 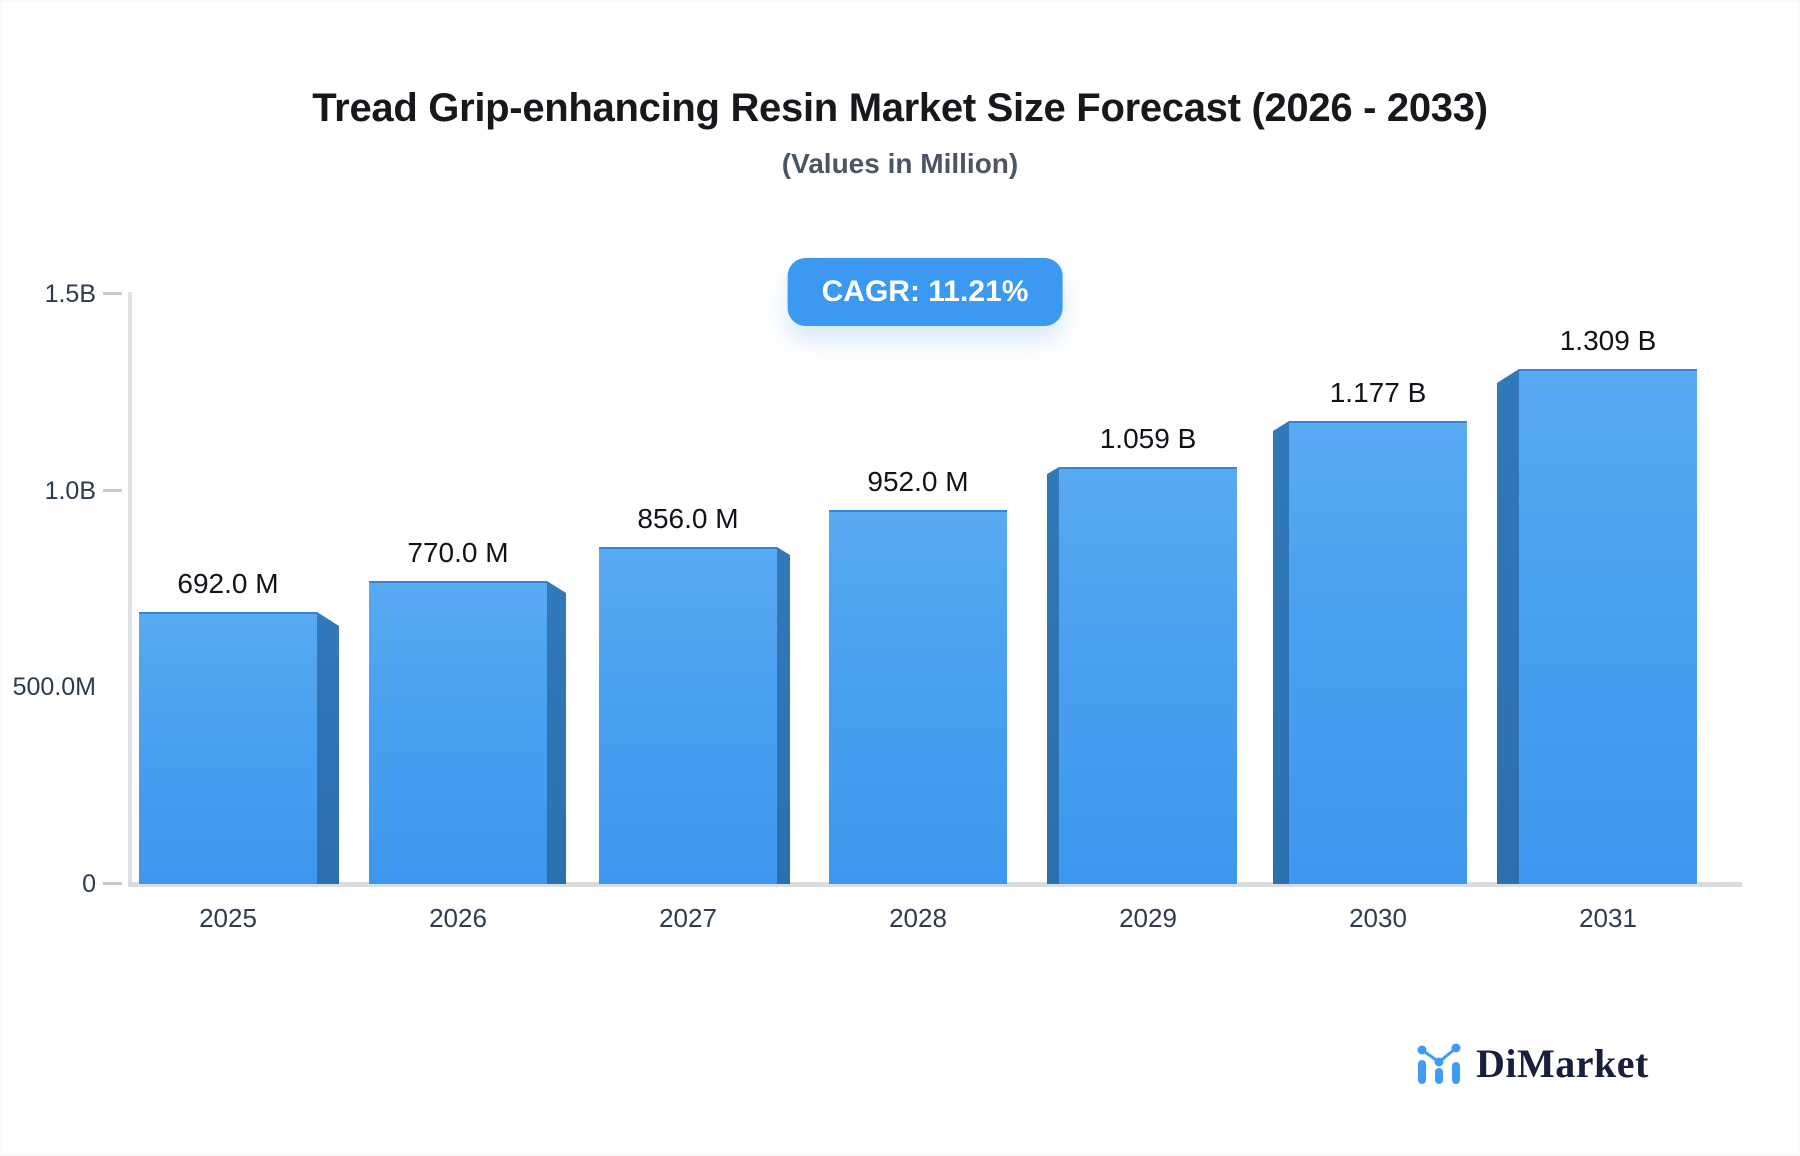 I want to click on x-tick-label-2025: 2025, so click(x=228, y=918).